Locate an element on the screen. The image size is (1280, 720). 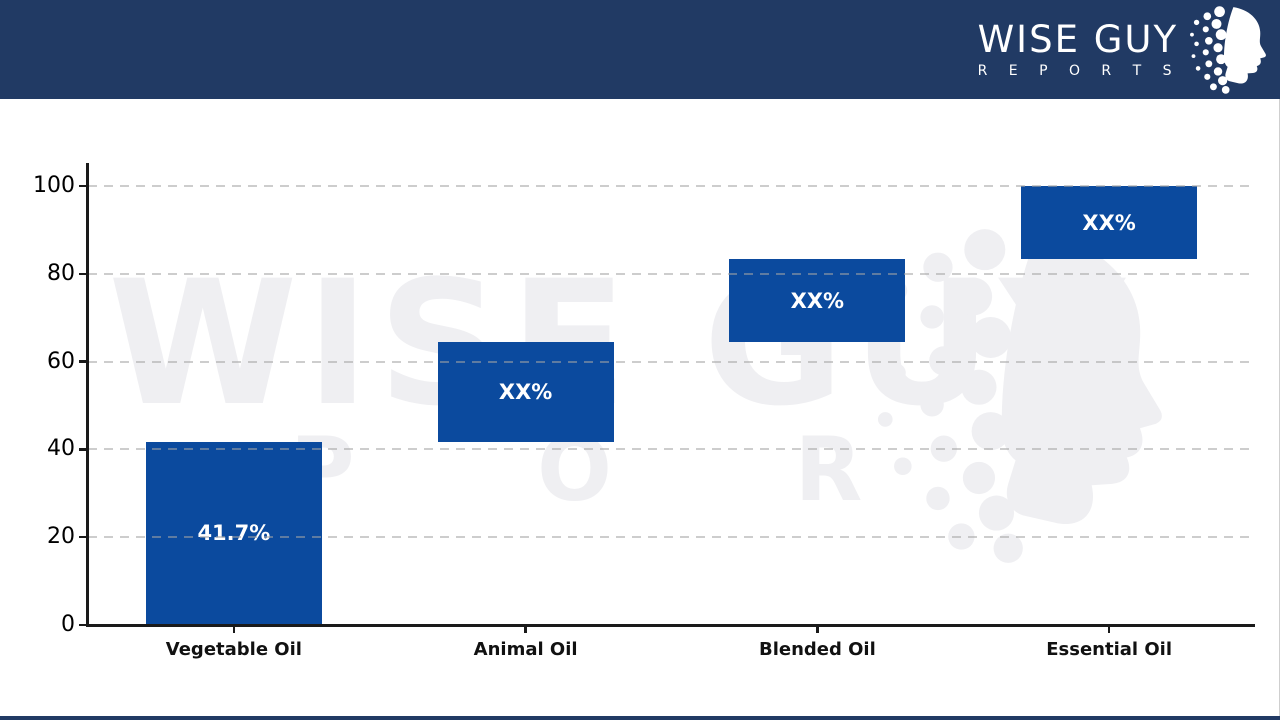
x-tick-label-animal-oil: Animal Oil is located at coordinates (525, 649).